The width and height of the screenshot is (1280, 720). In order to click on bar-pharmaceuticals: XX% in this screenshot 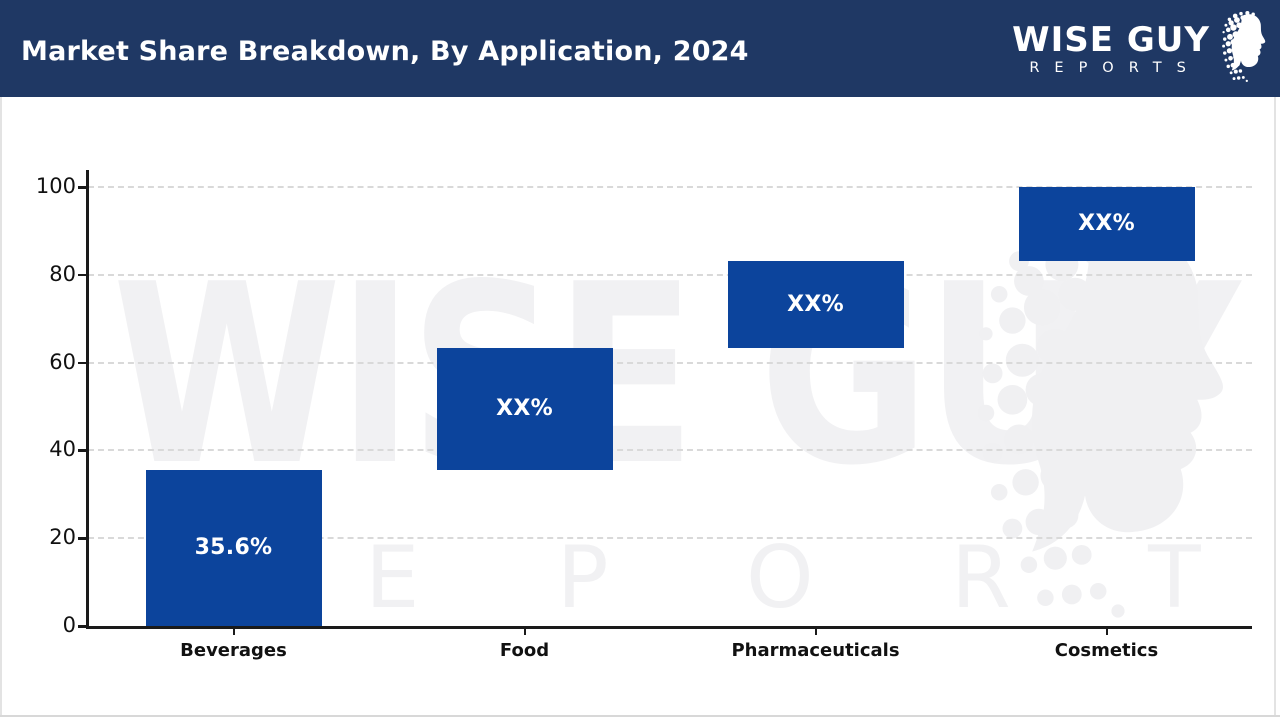, I will do `click(815, 304)`.